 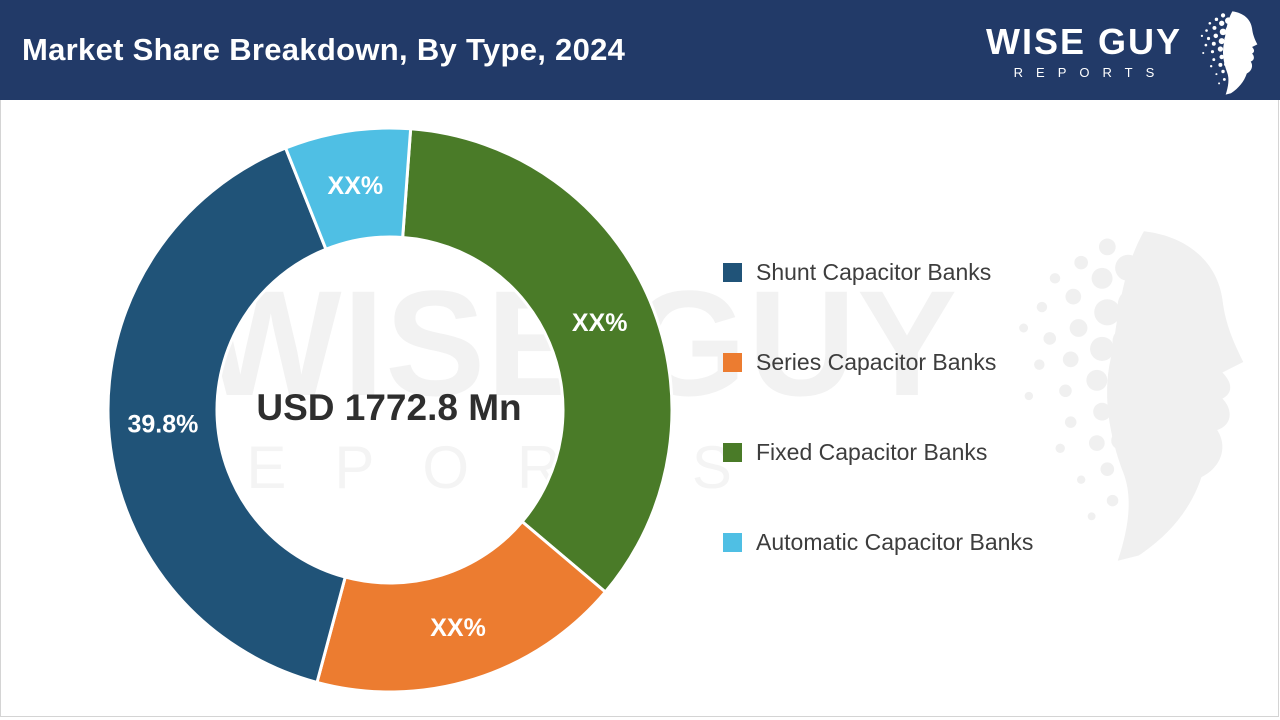 I want to click on legend-item-fixed-capacitor-banks: Fixed Capacitor Banks, so click(x=878, y=452).